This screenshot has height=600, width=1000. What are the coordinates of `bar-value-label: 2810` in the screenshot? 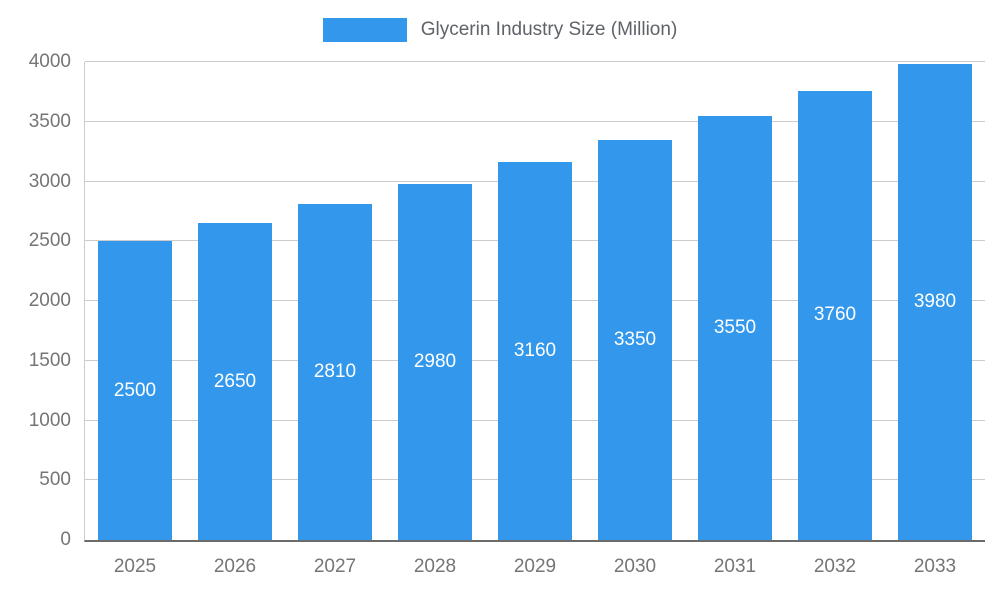 It's located at (335, 372).